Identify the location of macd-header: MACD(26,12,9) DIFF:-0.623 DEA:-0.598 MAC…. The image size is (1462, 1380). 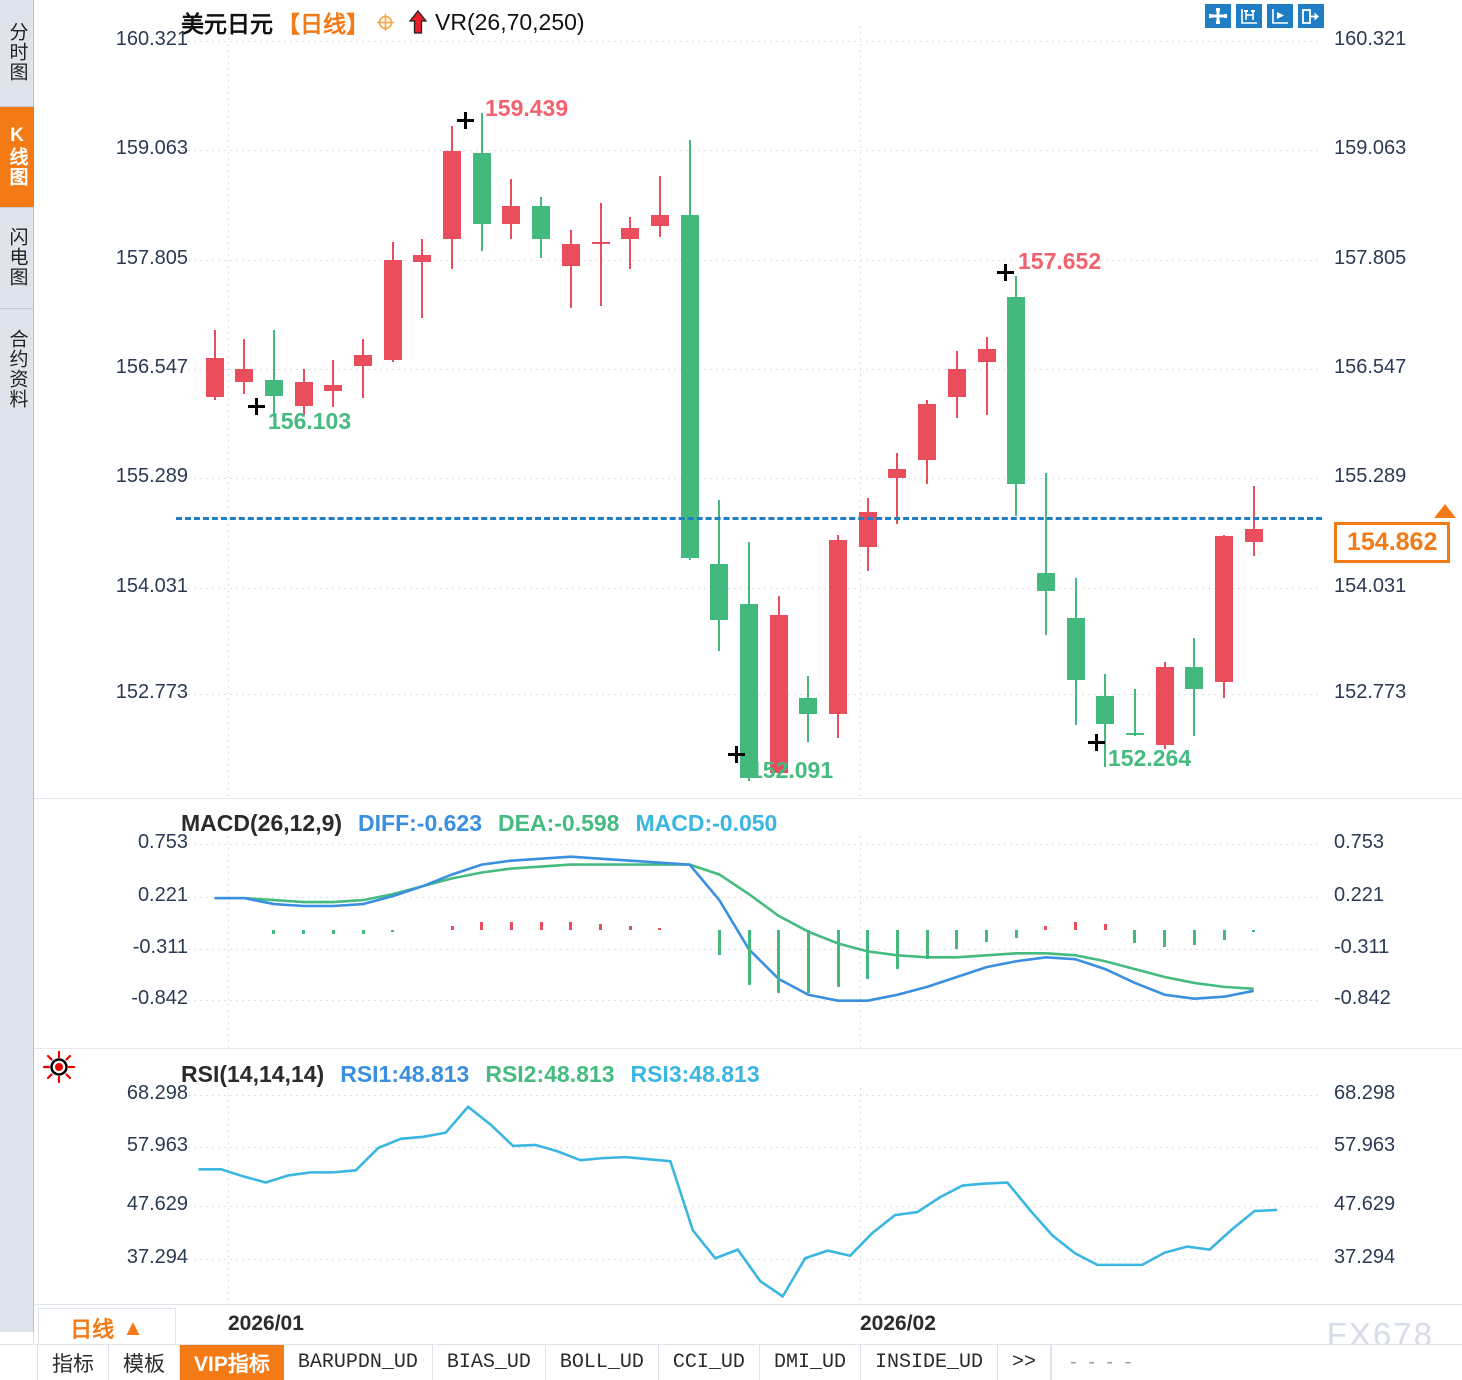
(479, 823).